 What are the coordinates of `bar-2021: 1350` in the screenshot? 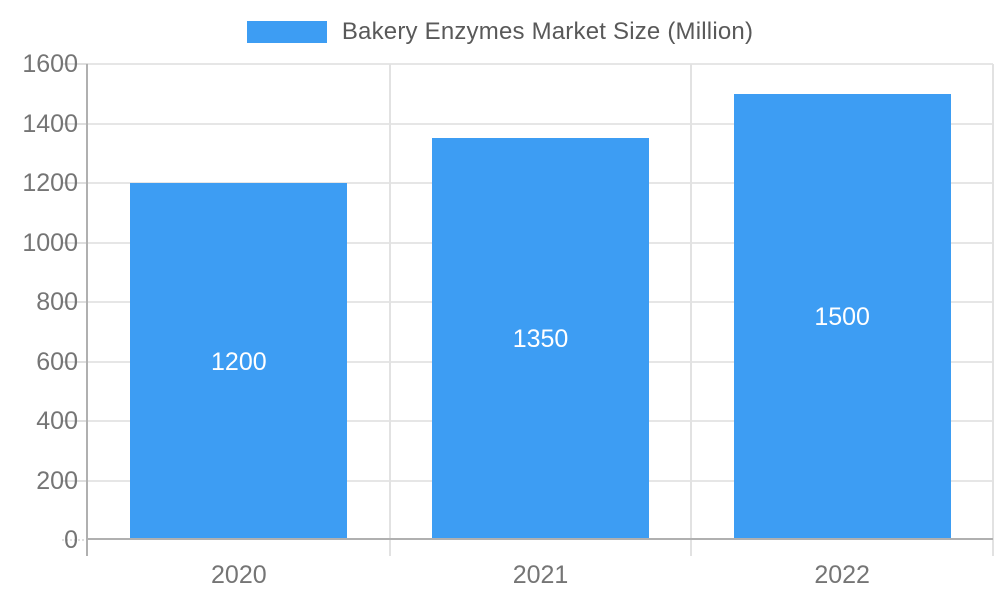 It's located at (540, 339).